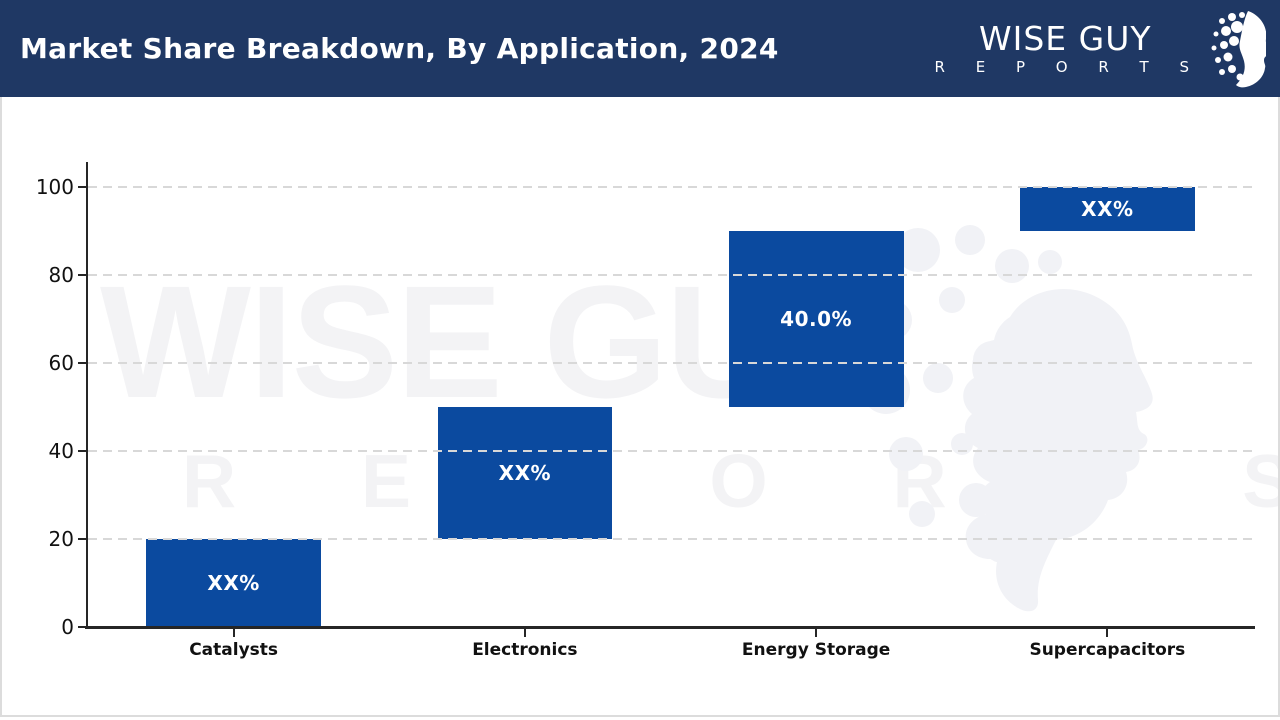  Describe the element at coordinates (61, 275) in the screenshot. I see `y-tick-label: 80` at that location.